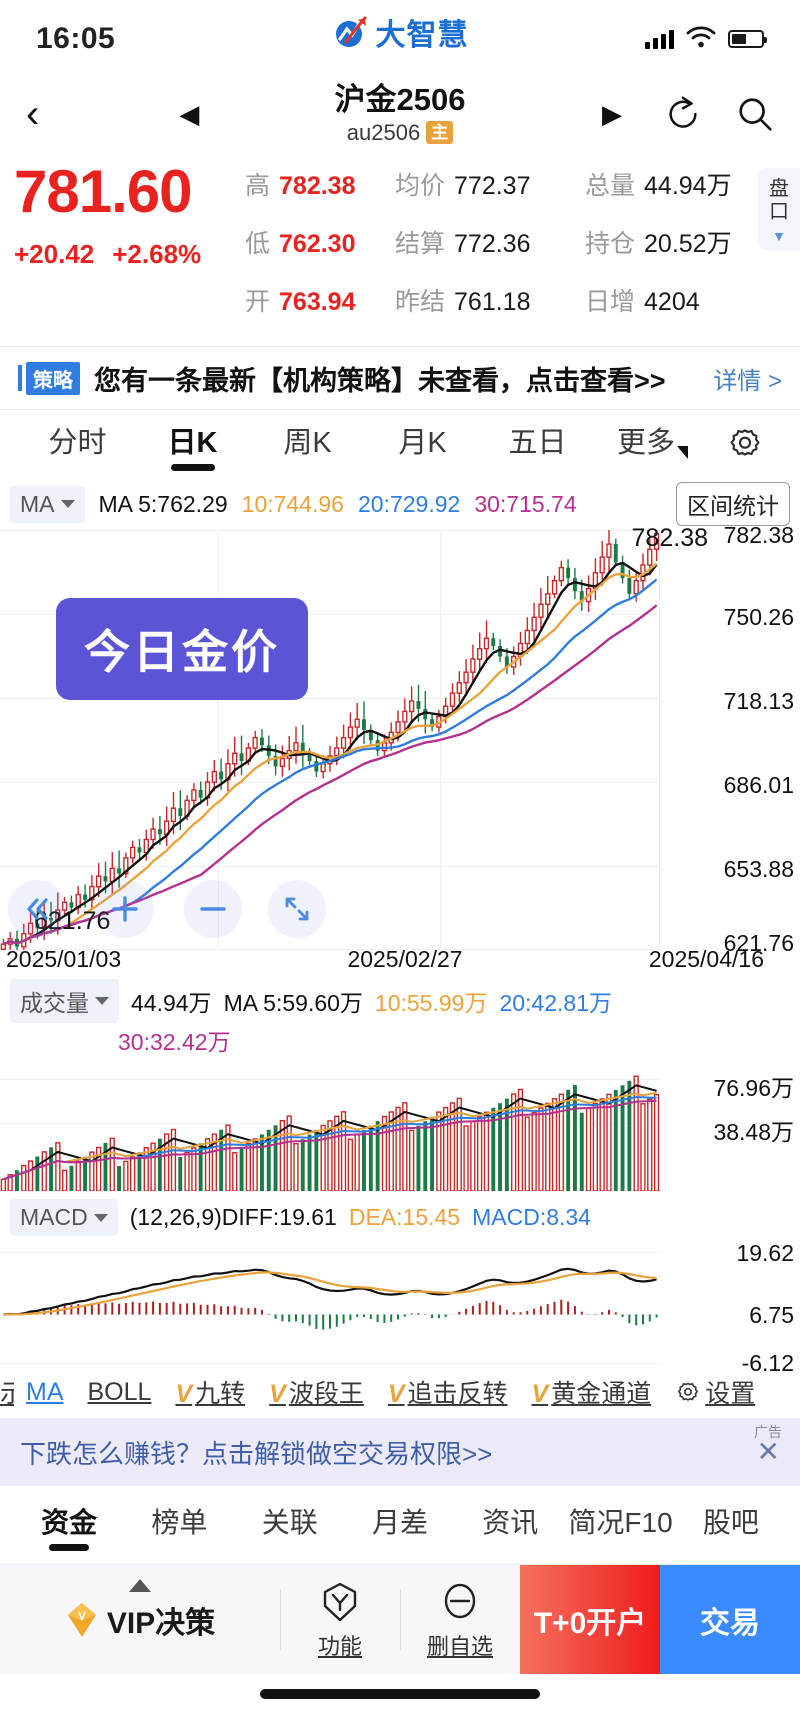 The height and width of the screenshot is (1731, 800). Describe the element at coordinates (307, 443) in the screenshot. I see `tab-weekly-k: 周K` at that location.